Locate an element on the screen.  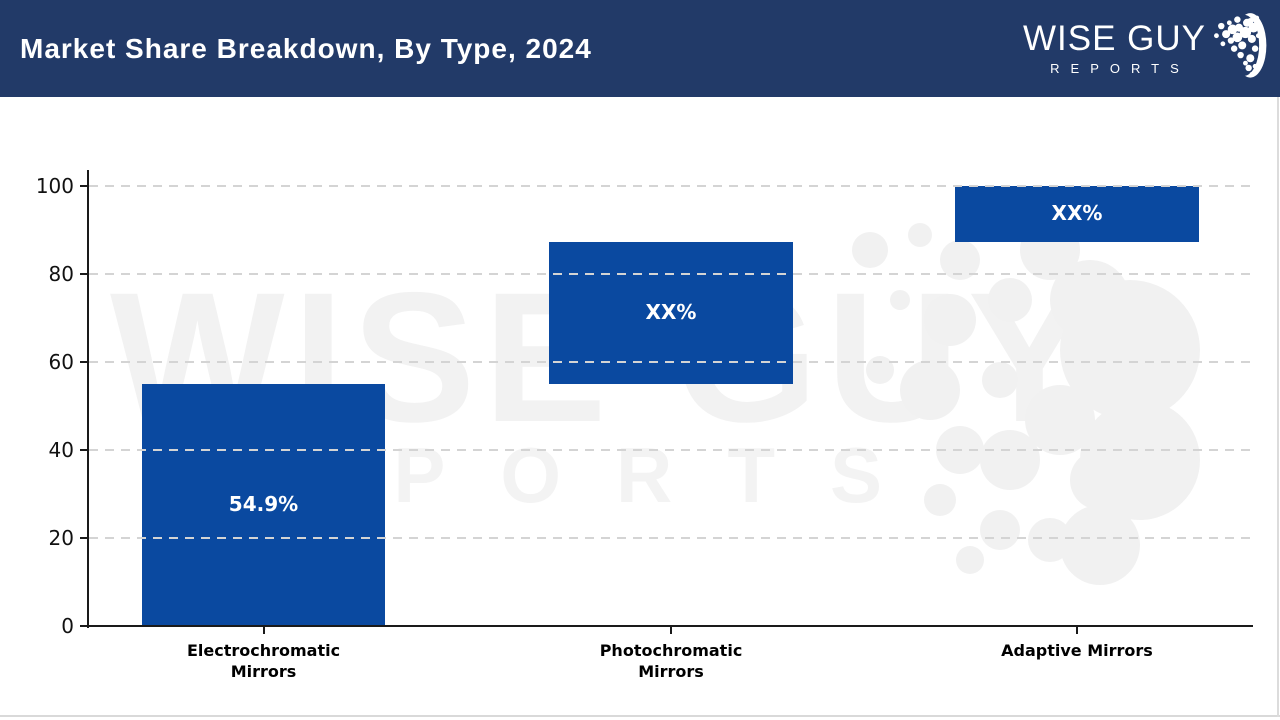
wiseguy-logo: WISE GUY REPORTS is located at coordinates (1145, 47).